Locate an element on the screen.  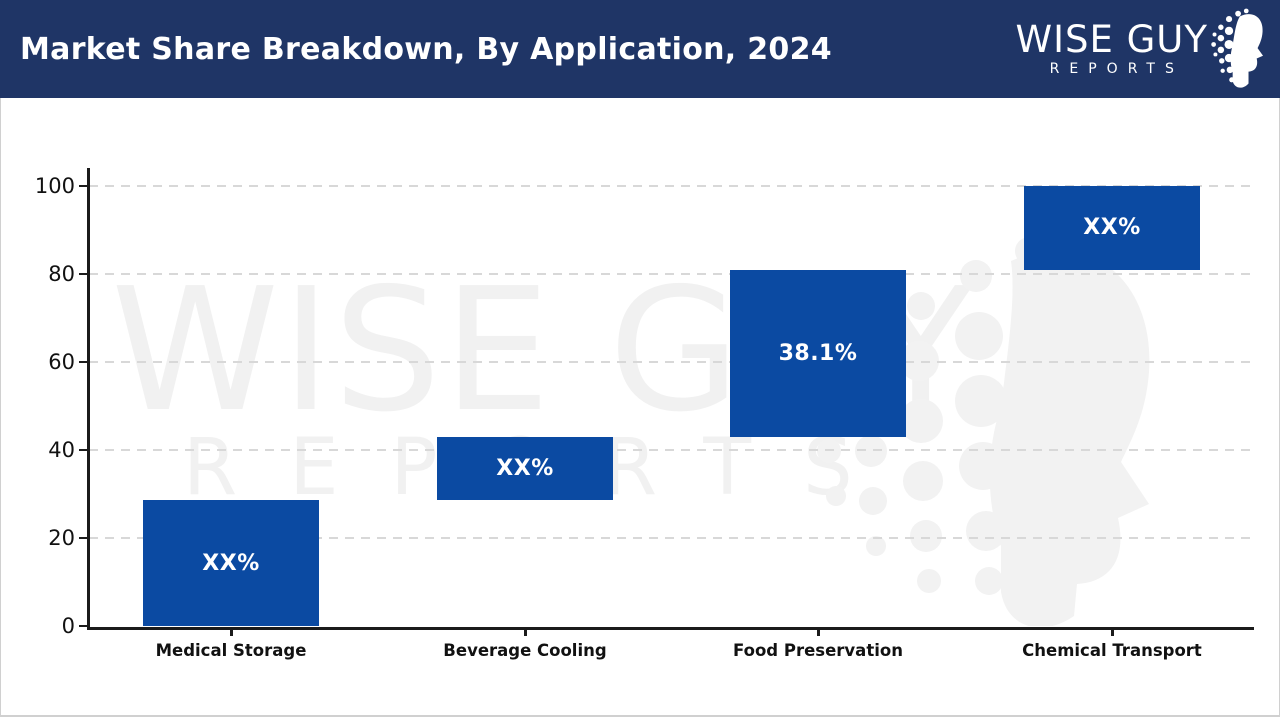
x-axis-category-label: Beverage Cooling is located at coordinates (525, 650).